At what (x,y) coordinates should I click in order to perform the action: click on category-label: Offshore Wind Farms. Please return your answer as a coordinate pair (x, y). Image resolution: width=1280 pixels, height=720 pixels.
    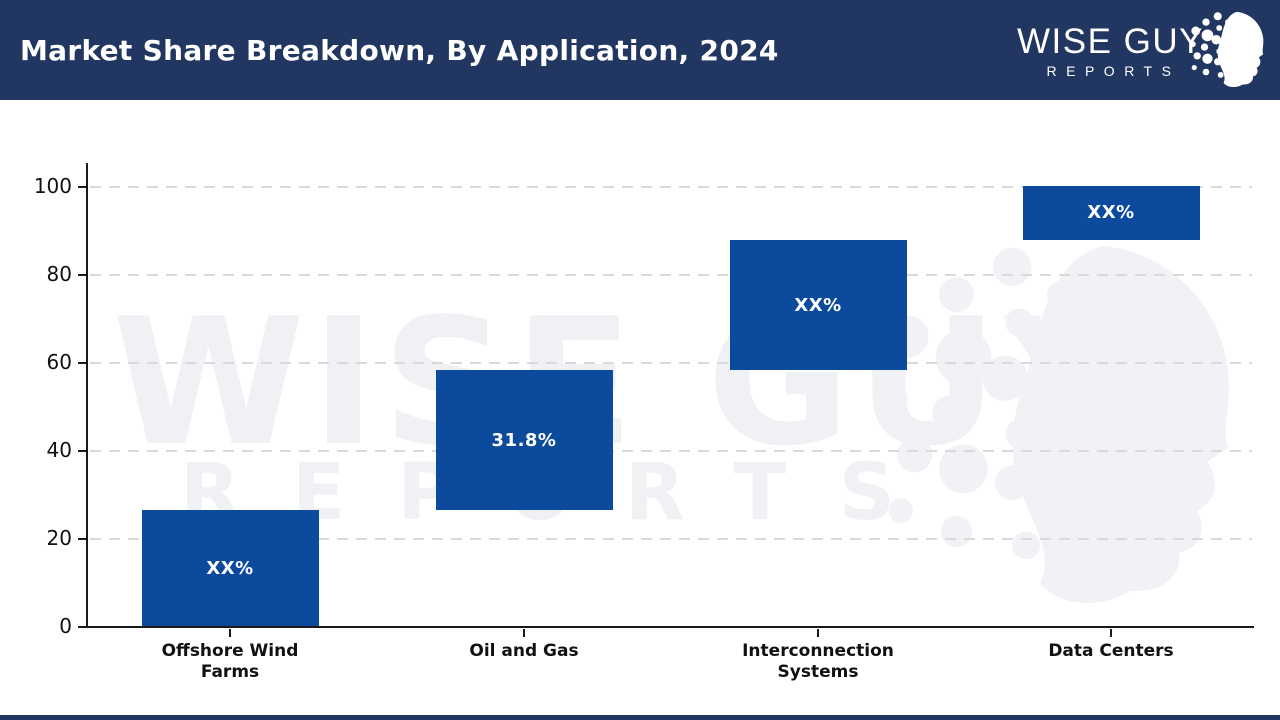
    Looking at the image, I should click on (230, 662).